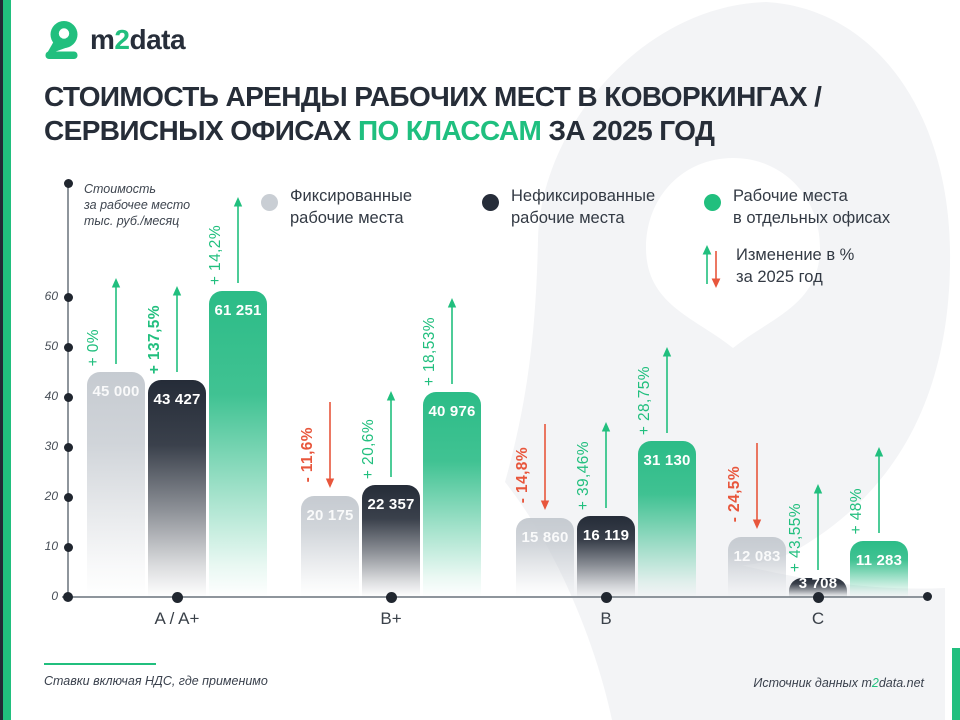 This screenshot has width=960, height=720. What do you see at coordinates (452, 494) in the screenshot?
I see `bar-B+-series2` at bounding box center [452, 494].